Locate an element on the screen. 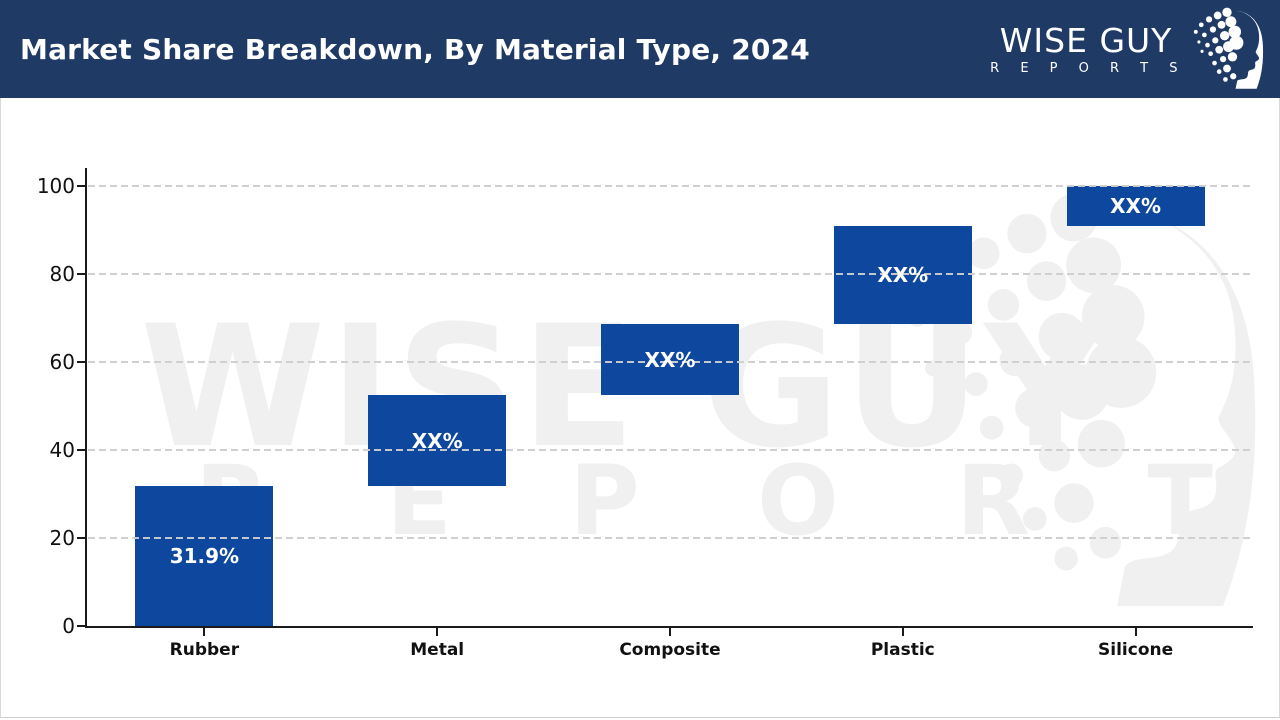 The width and height of the screenshot is (1280, 720). logo-text: WISE GUY R E P O R T S is located at coordinates (1086, 49).